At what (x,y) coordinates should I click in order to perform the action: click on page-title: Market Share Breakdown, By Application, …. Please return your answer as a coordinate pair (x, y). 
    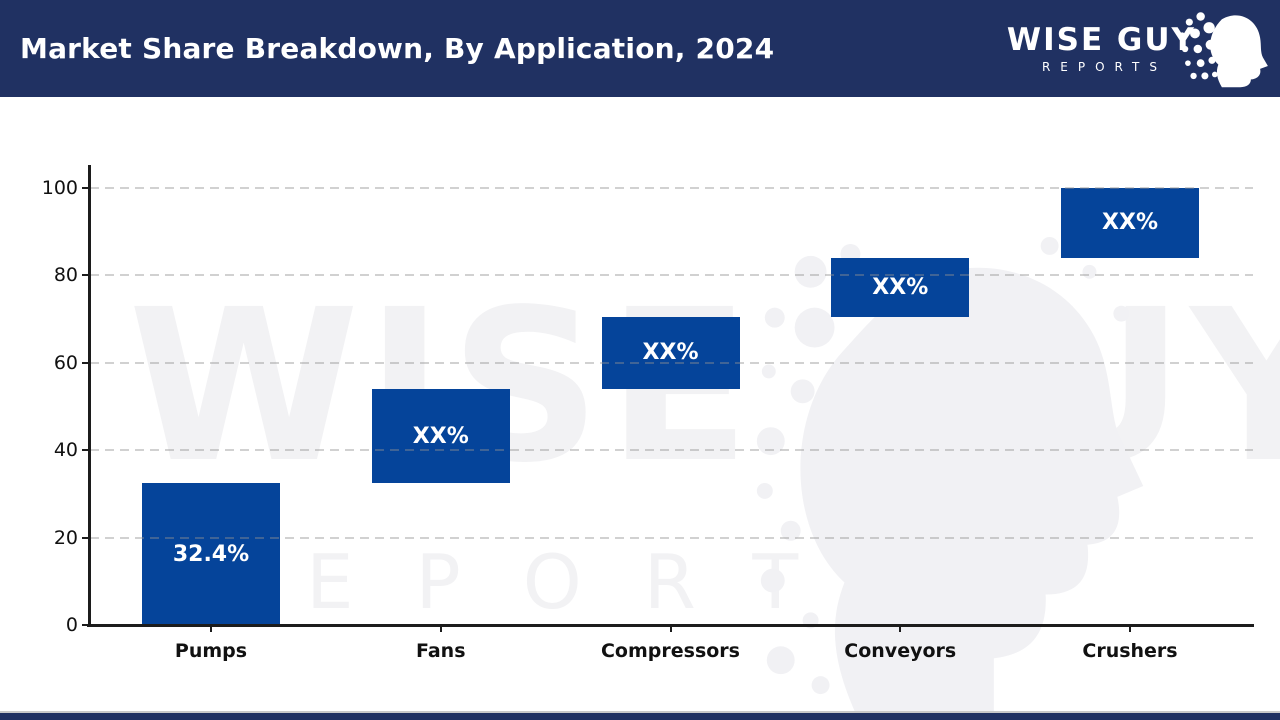
    Looking at the image, I should click on (397, 48).